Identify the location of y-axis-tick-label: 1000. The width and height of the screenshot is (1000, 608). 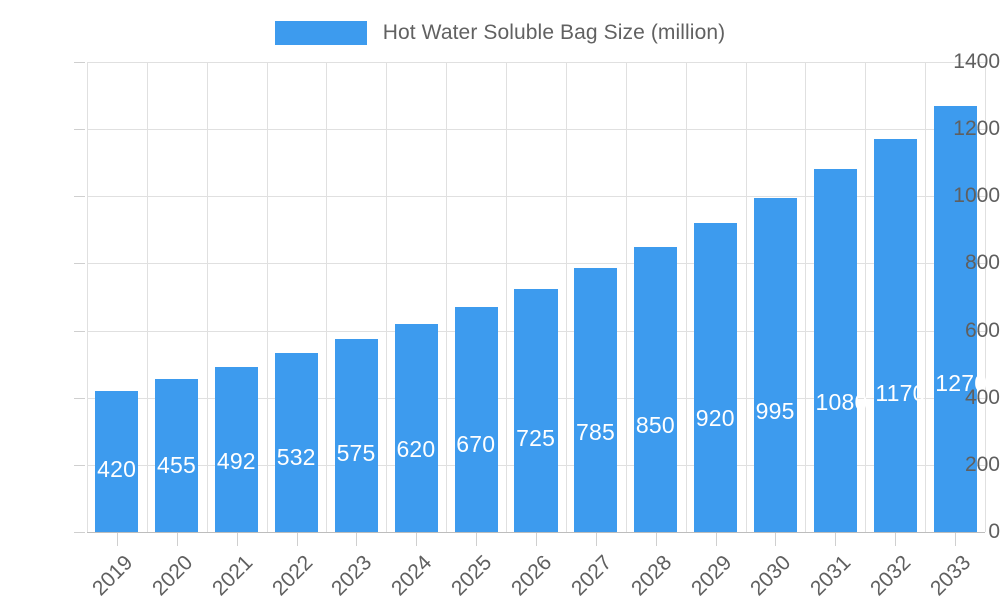
(976, 196).